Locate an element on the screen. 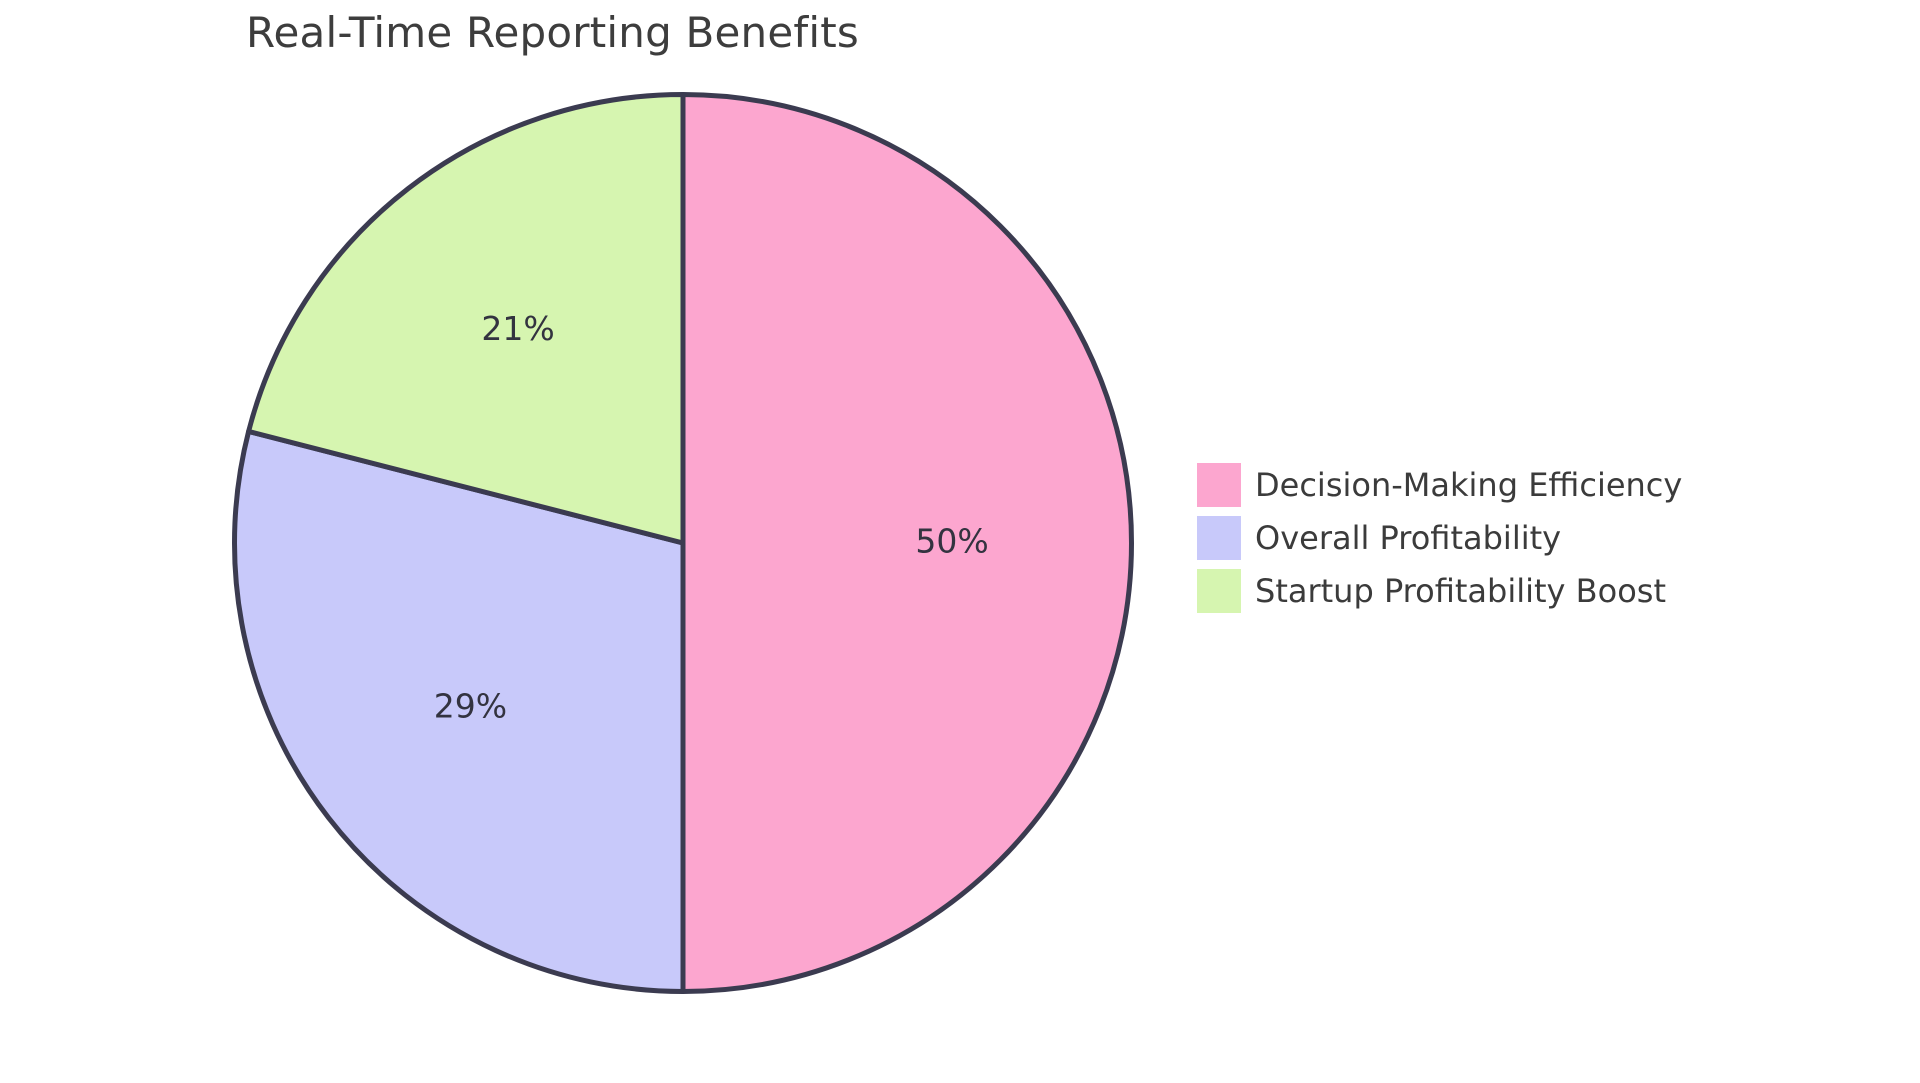  legend-swatch-startup-profitability-boost is located at coordinates (1219, 590).